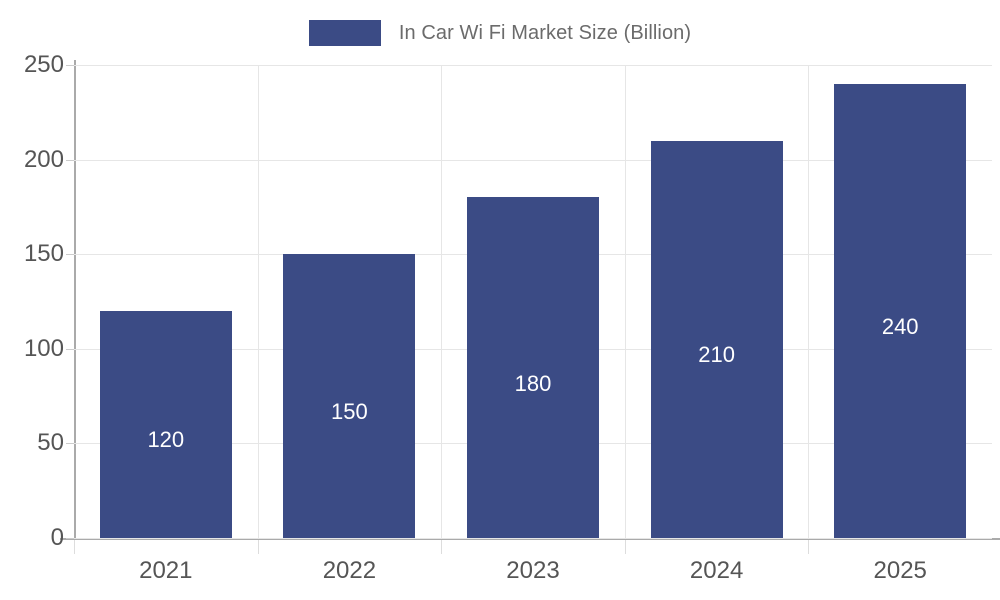 This screenshot has height=600, width=1000. What do you see at coordinates (43, 64) in the screenshot?
I see `y-axis-tick-label: 250` at bounding box center [43, 64].